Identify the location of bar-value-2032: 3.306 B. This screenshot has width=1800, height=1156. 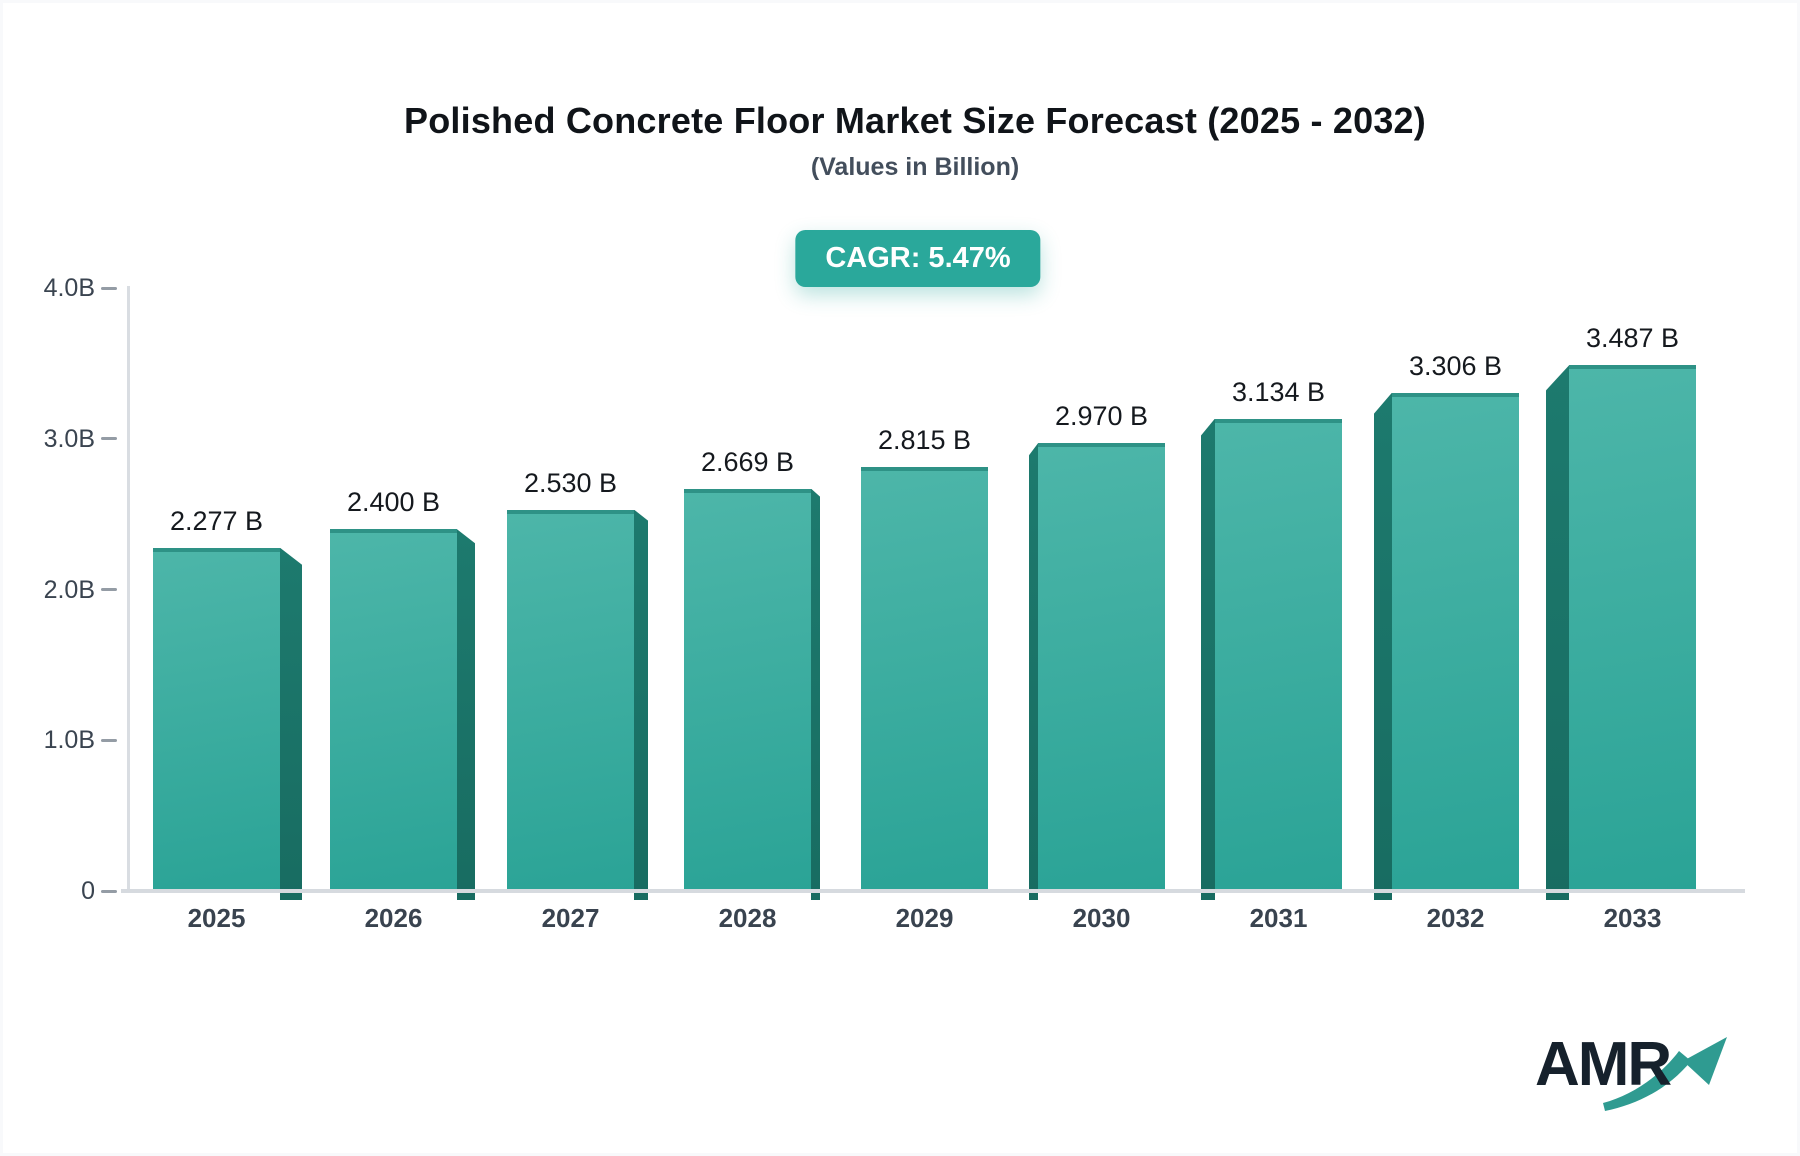
(1455, 365).